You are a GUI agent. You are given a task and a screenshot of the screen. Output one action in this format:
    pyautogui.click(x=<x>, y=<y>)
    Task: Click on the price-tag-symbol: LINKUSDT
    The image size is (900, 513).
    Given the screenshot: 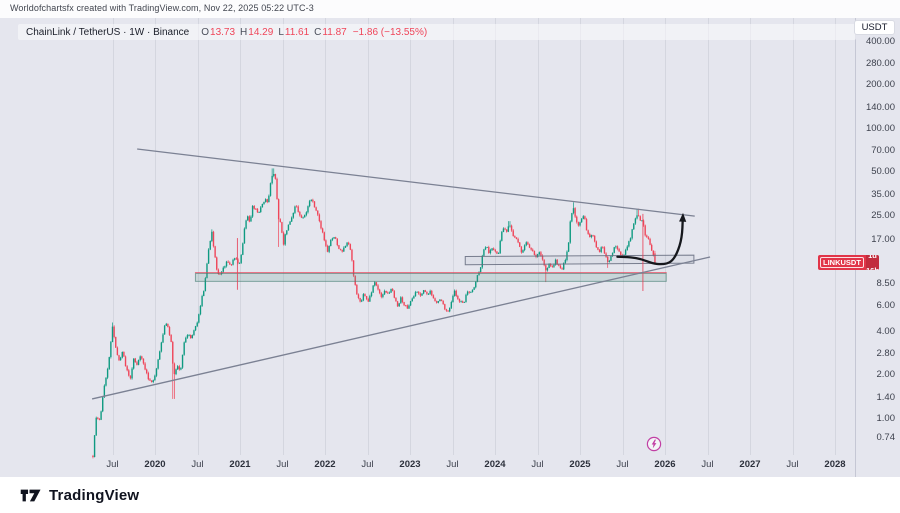 What is the action you would take?
    pyautogui.click(x=842, y=262)
    